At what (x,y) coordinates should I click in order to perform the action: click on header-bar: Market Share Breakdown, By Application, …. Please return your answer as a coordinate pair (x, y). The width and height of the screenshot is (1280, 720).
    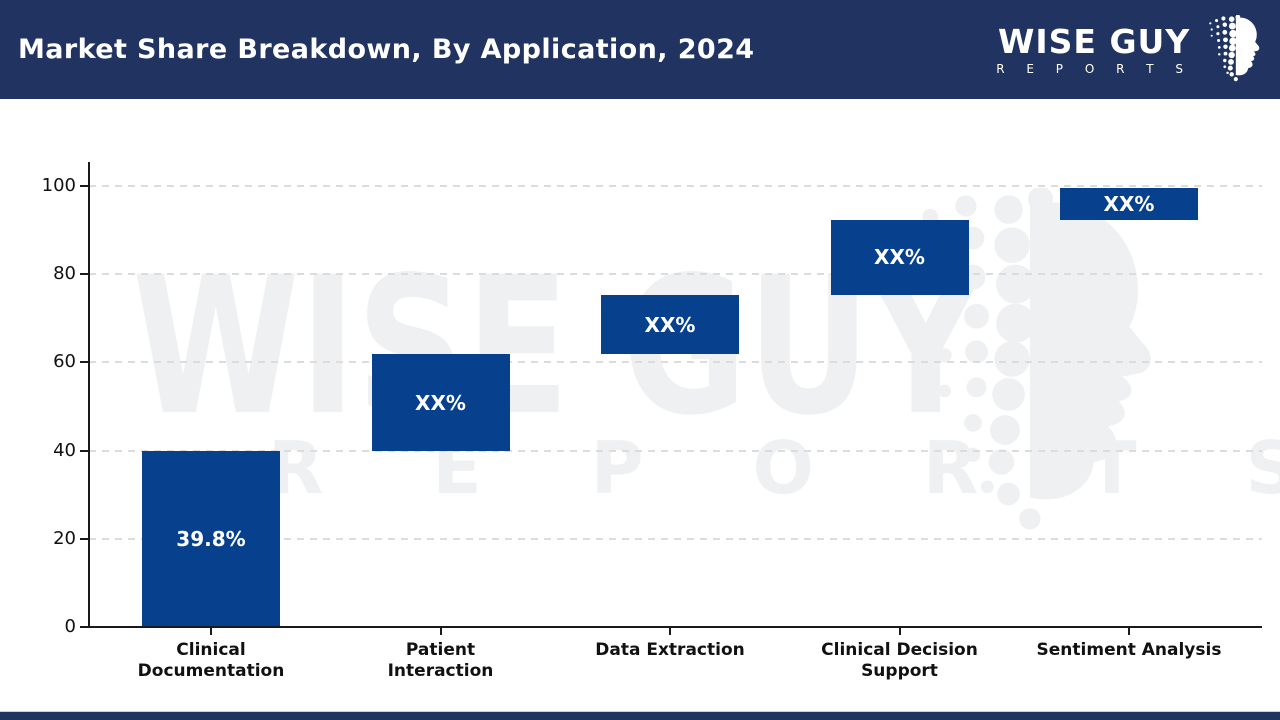
    Looking at the image, I should click on (640, 49).